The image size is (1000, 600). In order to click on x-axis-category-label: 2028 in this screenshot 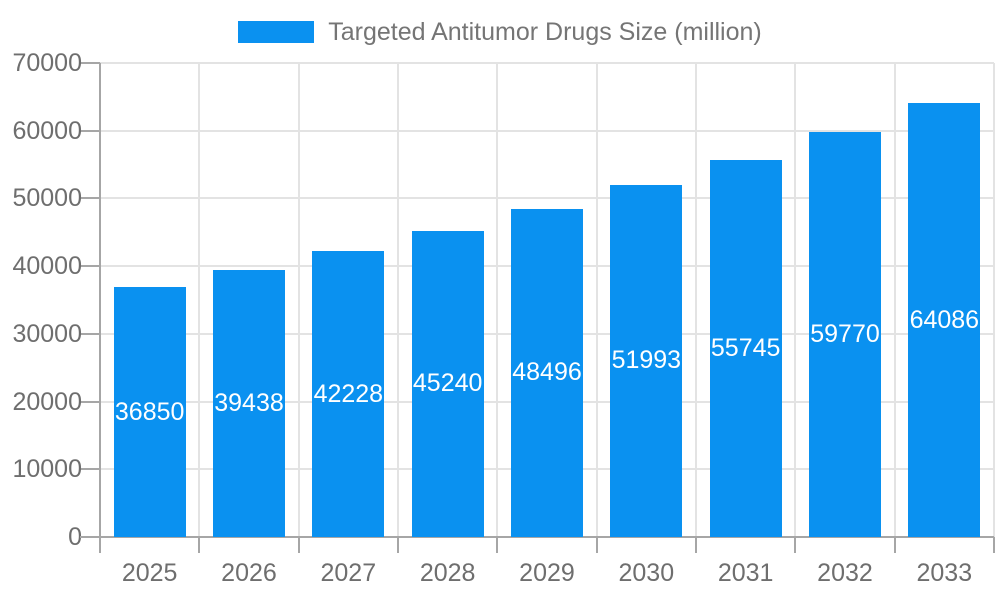, I will do `click(447, 573)`.